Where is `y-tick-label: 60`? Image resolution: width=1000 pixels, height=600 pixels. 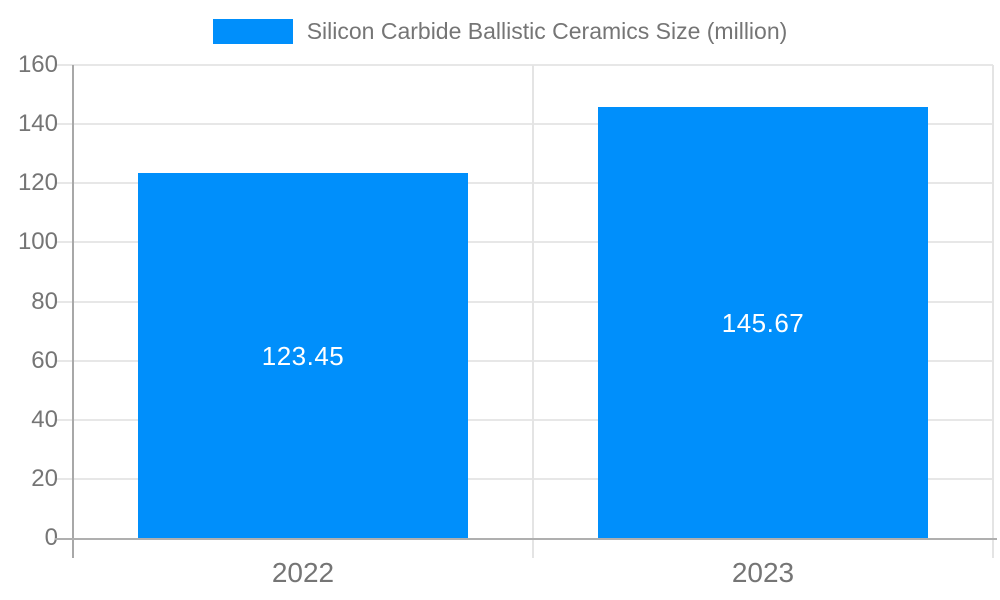 y-tick-label: 60 is located at coordinates (44, 360).